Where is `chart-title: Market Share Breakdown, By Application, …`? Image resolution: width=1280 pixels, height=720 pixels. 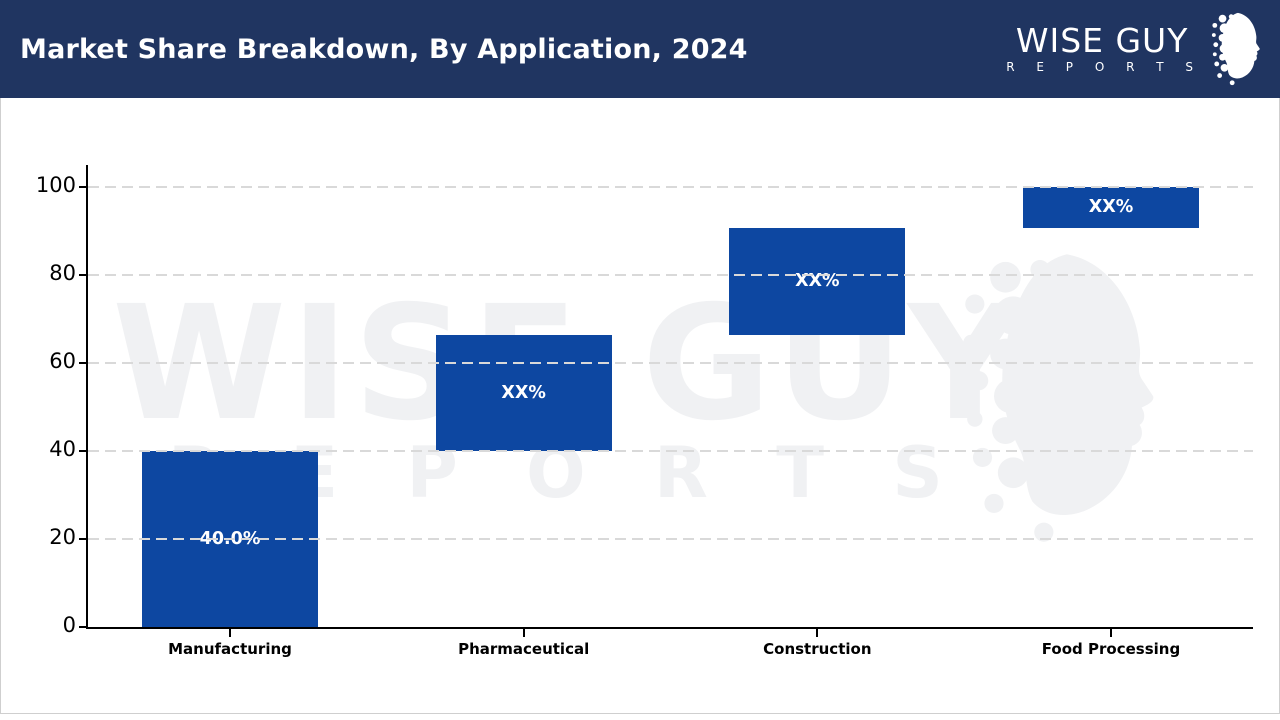 chart-title: Market Share Breakdown, By Application, … is located at coordinates (384, 49).